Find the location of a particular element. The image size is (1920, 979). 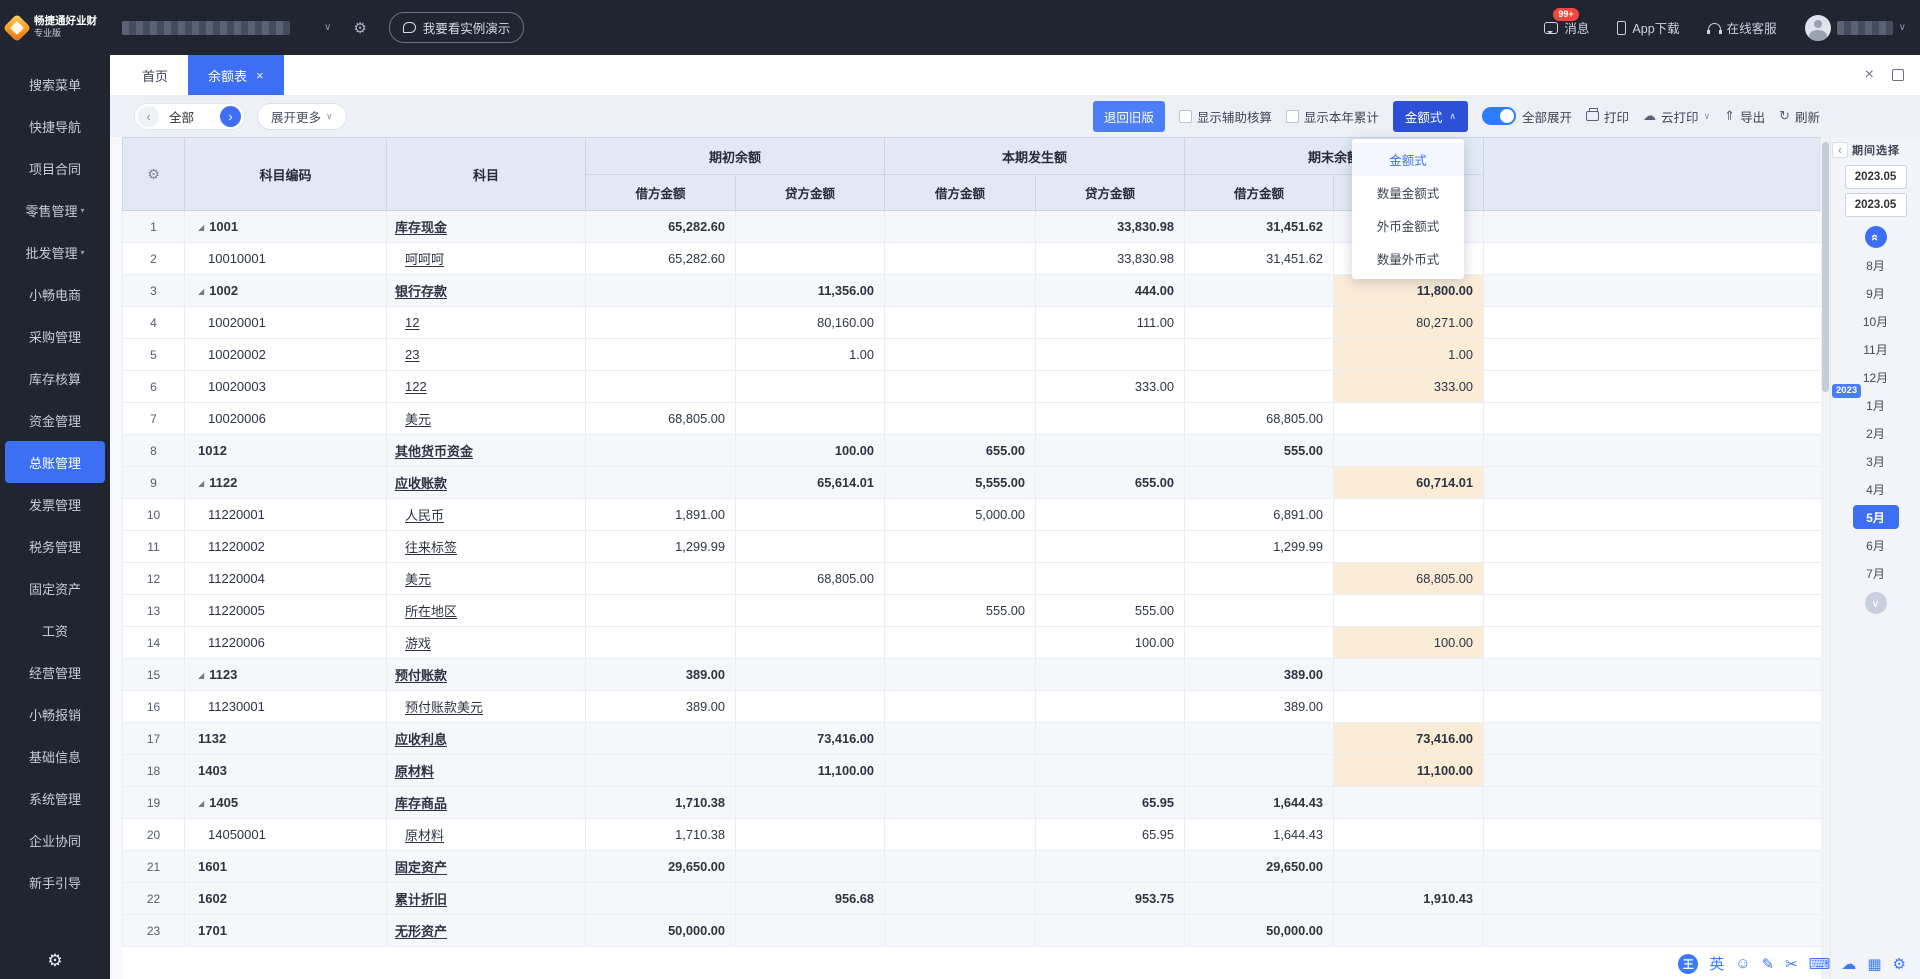

month-item: 5月 is located at coordinates (1875, 517).